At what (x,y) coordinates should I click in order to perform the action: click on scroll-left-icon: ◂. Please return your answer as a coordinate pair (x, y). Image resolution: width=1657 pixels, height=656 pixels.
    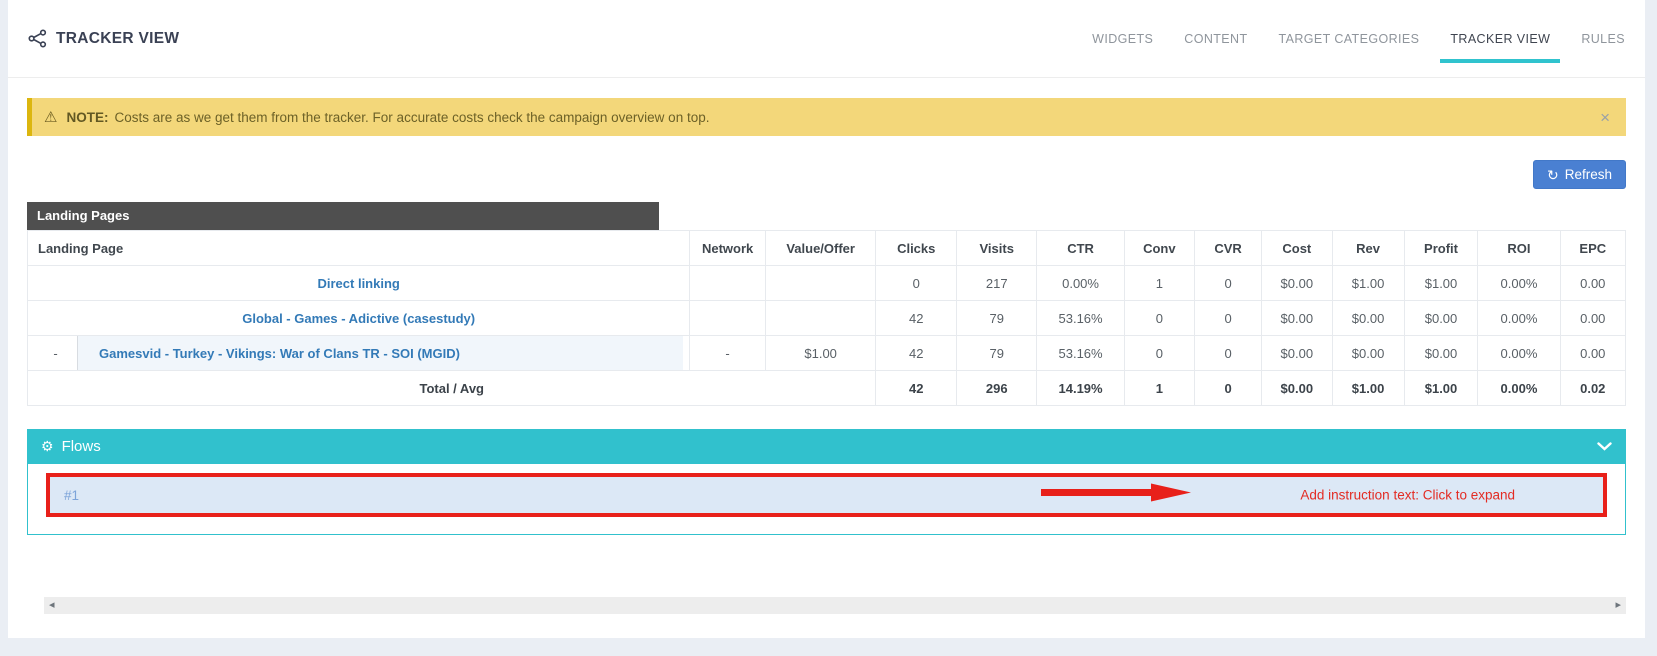
    Looking at the image, I should click on (52, 605).